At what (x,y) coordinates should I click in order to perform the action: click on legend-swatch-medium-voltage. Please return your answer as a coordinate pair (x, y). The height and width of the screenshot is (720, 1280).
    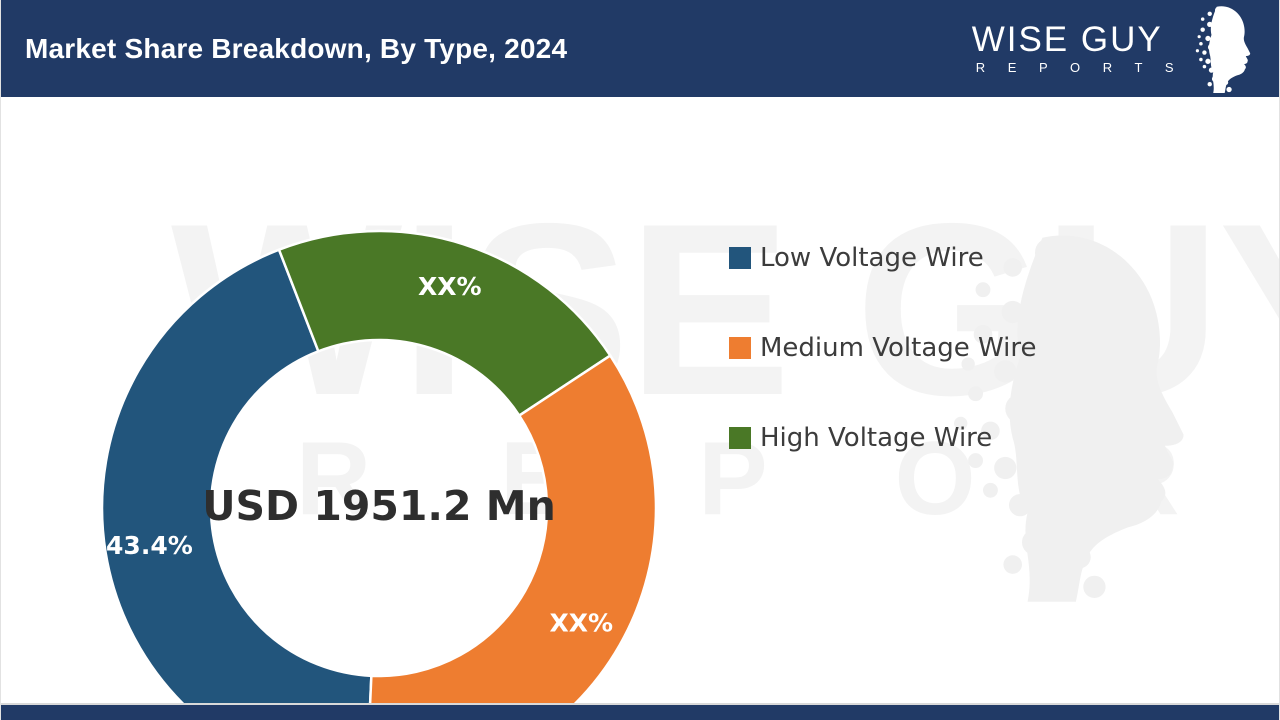
    Looking at the image, I should click on (740, 348).